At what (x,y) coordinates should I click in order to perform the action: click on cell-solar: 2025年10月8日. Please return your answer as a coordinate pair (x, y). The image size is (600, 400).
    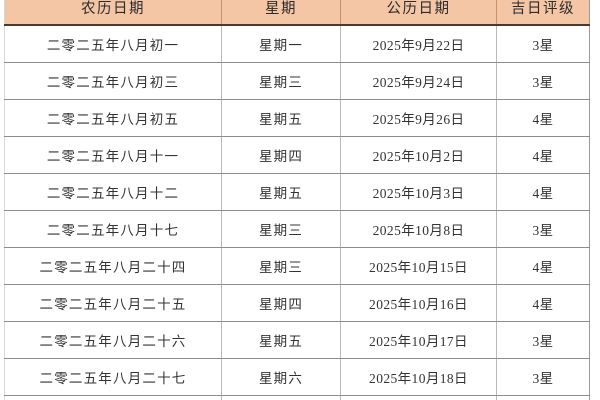
    Looking at the image, I should click on (418, 229).